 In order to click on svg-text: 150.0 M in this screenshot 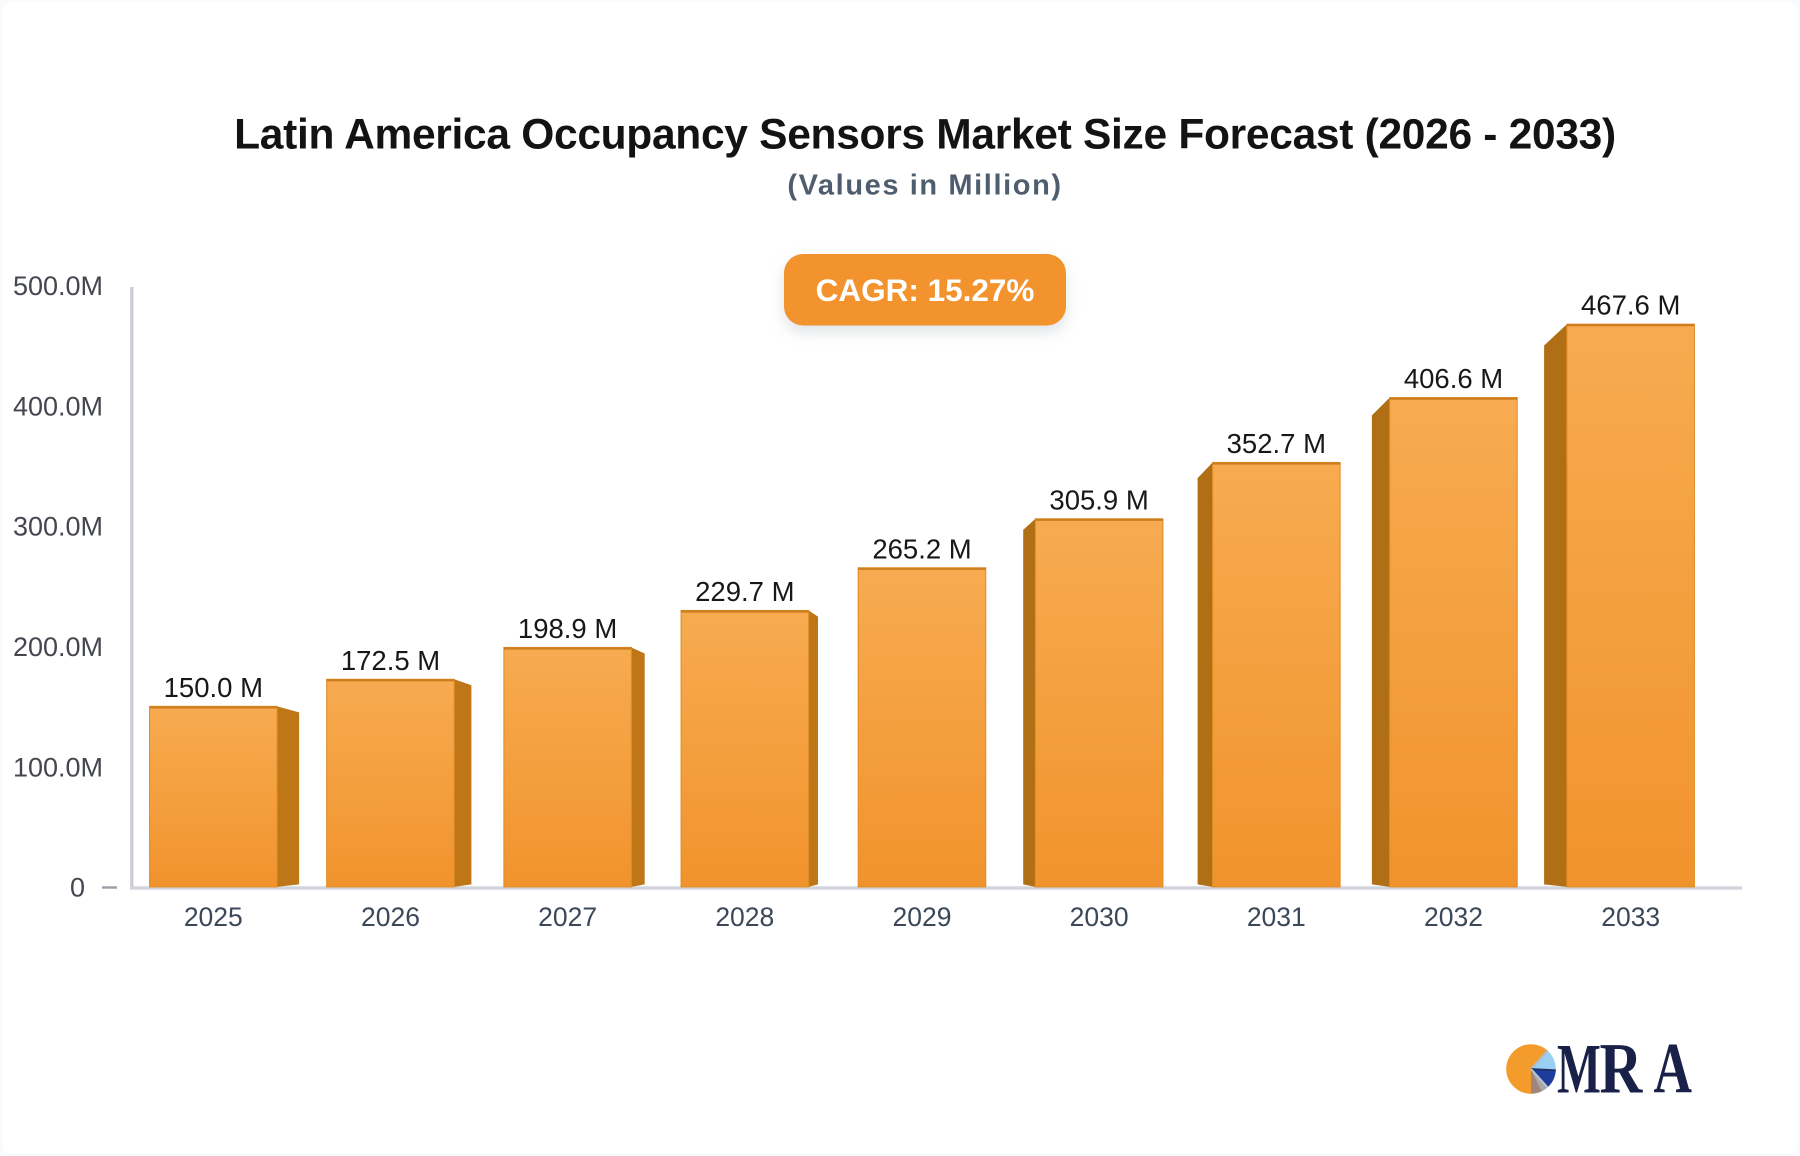, I will do `click(213, 687)`.